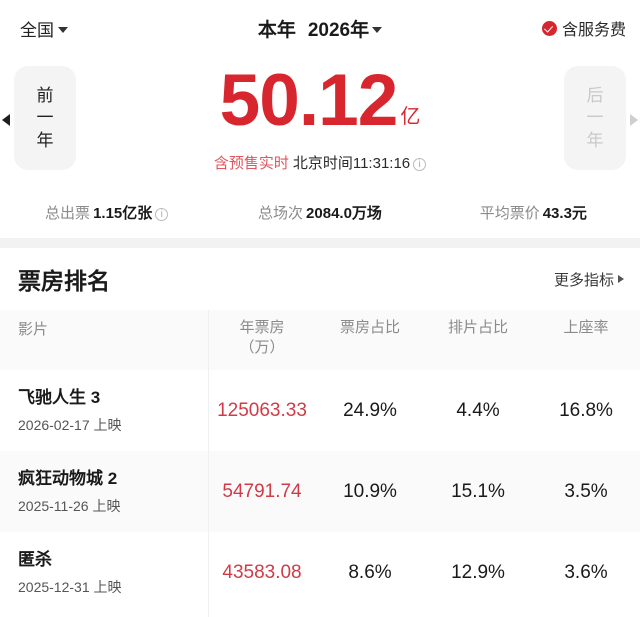 Image resolution: width=640 pixels, height=617 pixels. What do you see at coordinates (309, 100) in the screenshot?
I see `total-box-office-value: 50.12` at bounding box center [309, 100].